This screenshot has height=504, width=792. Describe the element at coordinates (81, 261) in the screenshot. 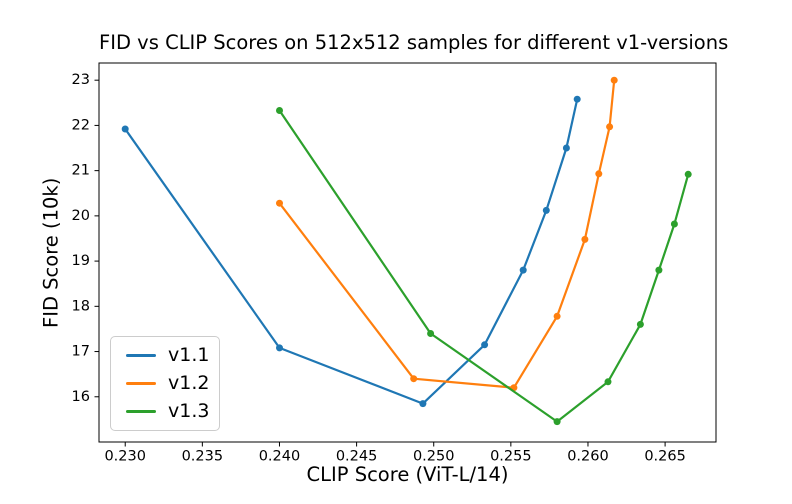

I see `y-tick-label: 19` at that location.